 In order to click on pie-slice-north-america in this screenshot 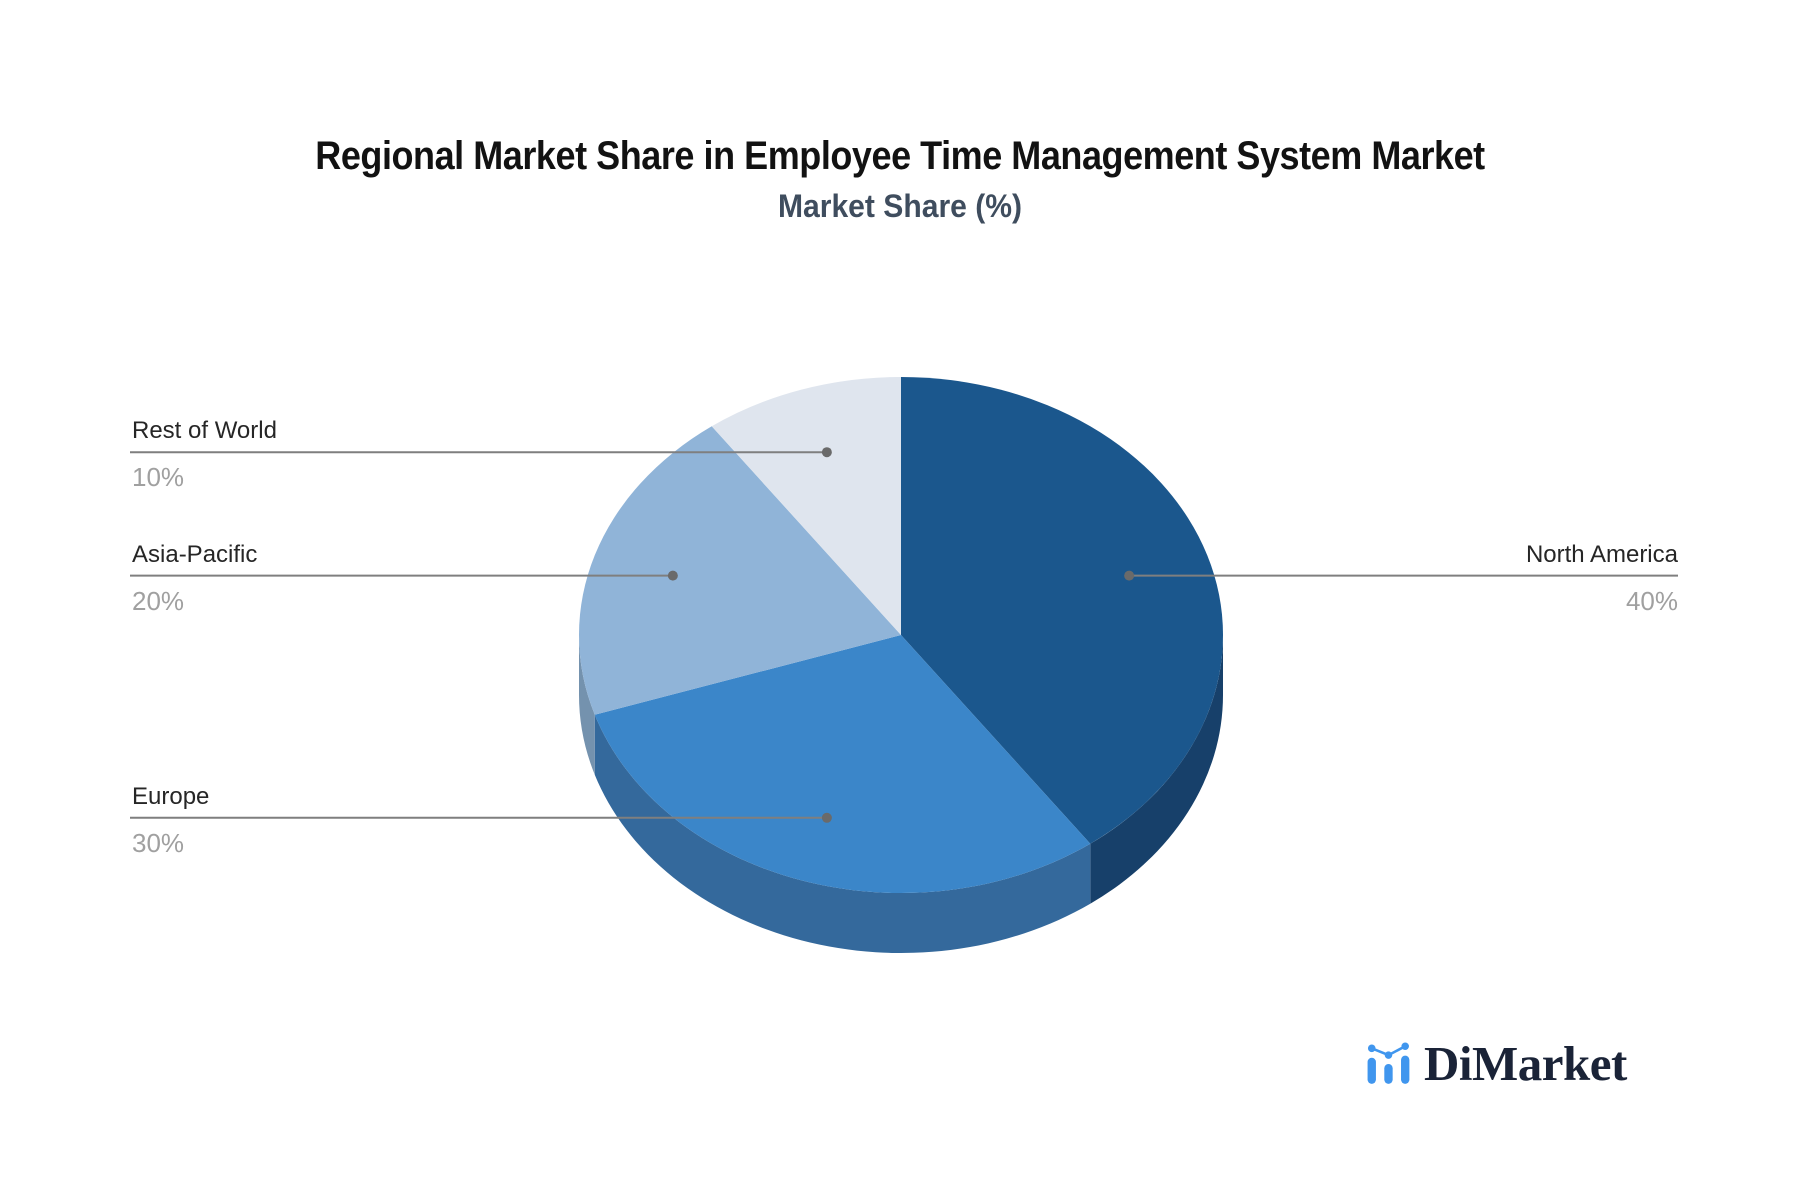, I will do `click(1062, 610)`.